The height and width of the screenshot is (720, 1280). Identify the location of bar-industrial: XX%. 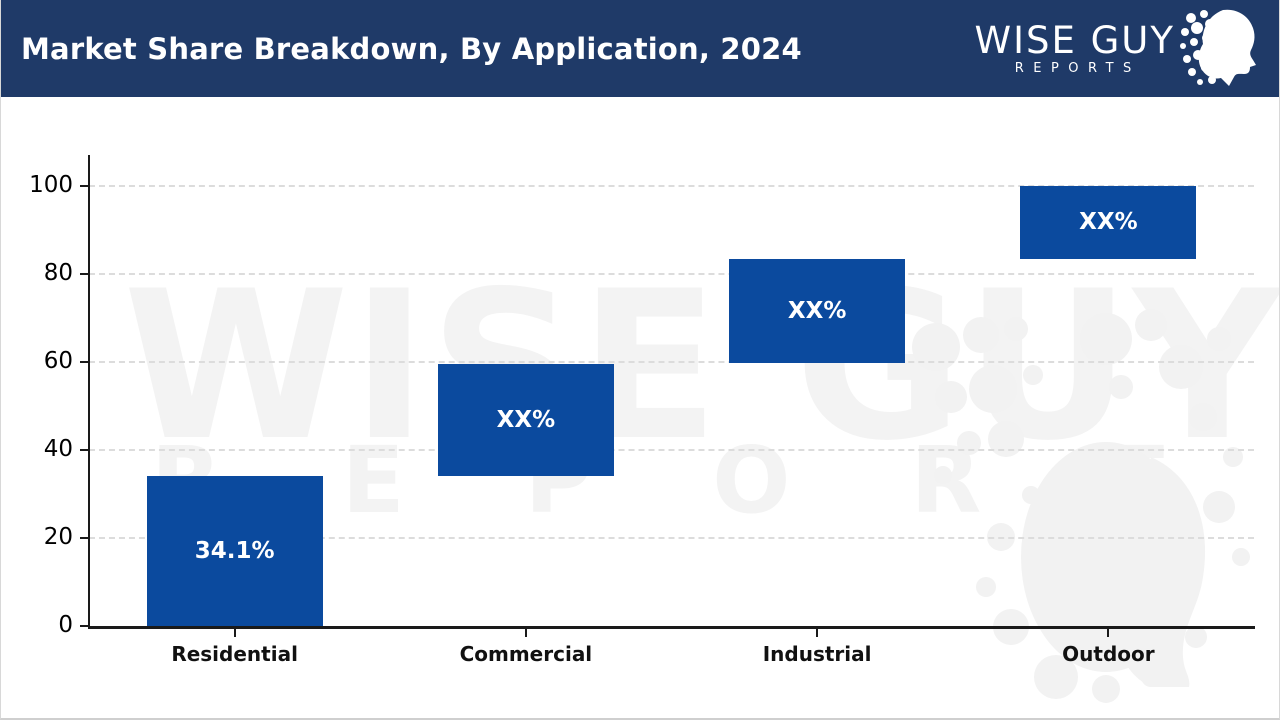
(817, 310).